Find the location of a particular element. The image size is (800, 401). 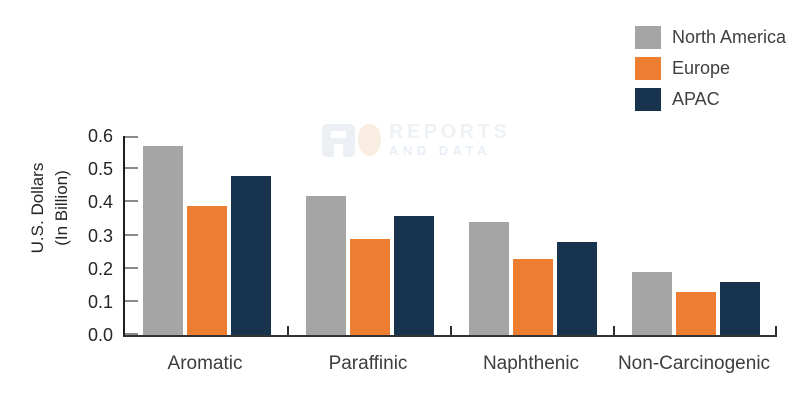

watermark-shield-icon is located at coordinates (369, 140).